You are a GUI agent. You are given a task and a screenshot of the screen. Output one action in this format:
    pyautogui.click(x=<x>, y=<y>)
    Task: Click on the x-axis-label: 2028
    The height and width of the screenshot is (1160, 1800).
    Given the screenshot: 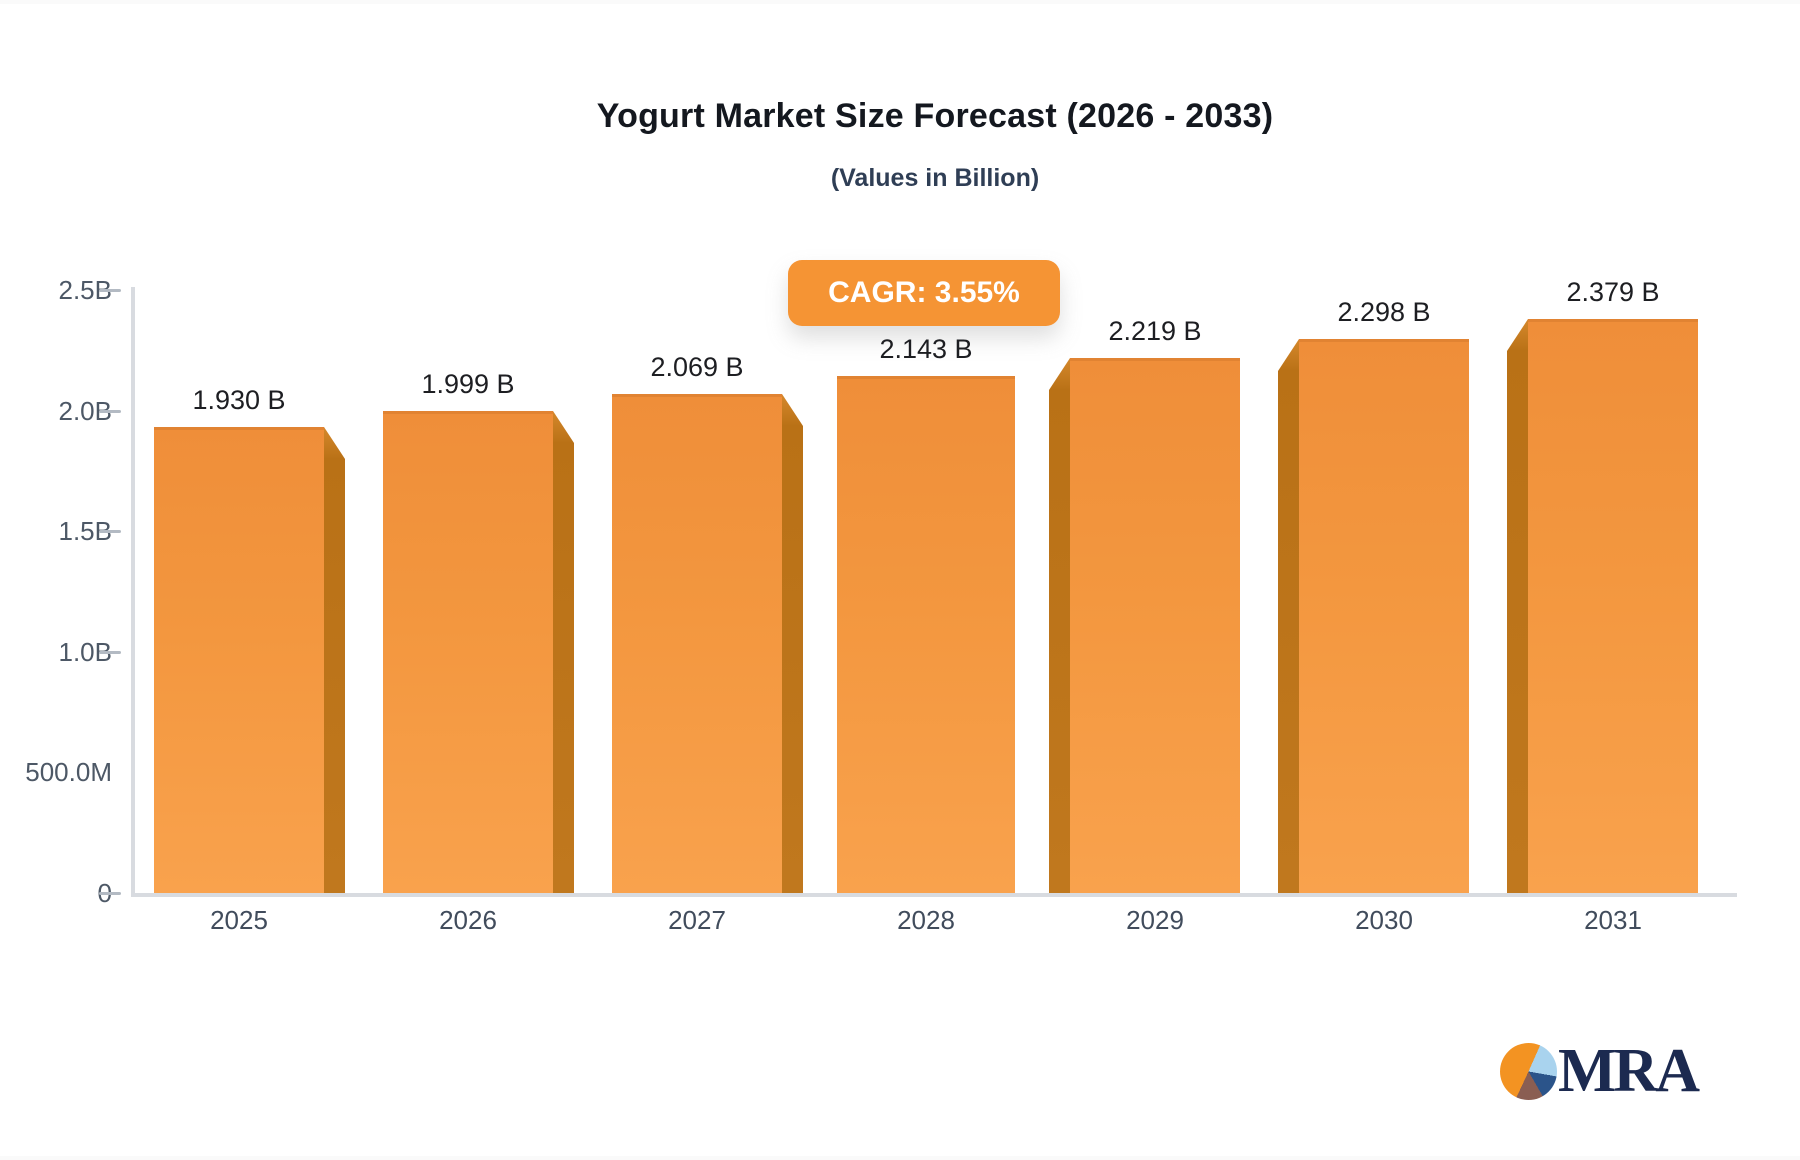 What is the action you would take?
    pyautogui.click(x=926, y=920)
    